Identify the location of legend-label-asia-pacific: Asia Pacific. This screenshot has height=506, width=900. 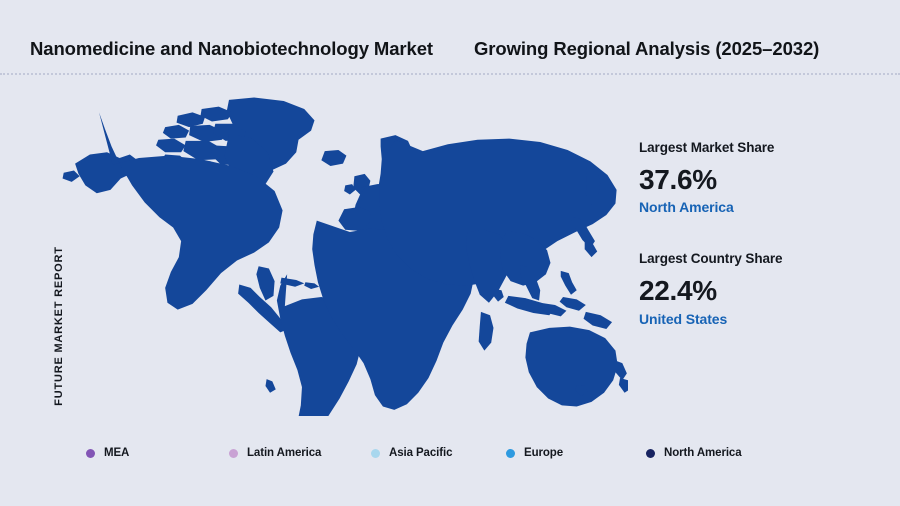
(421, 453).